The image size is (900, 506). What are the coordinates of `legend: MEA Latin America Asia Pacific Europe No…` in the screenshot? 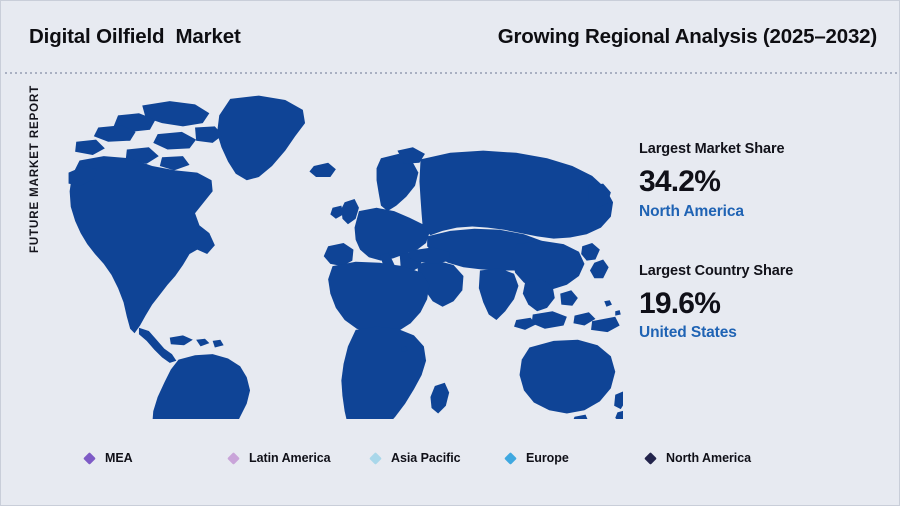 It's located at (479, 458).